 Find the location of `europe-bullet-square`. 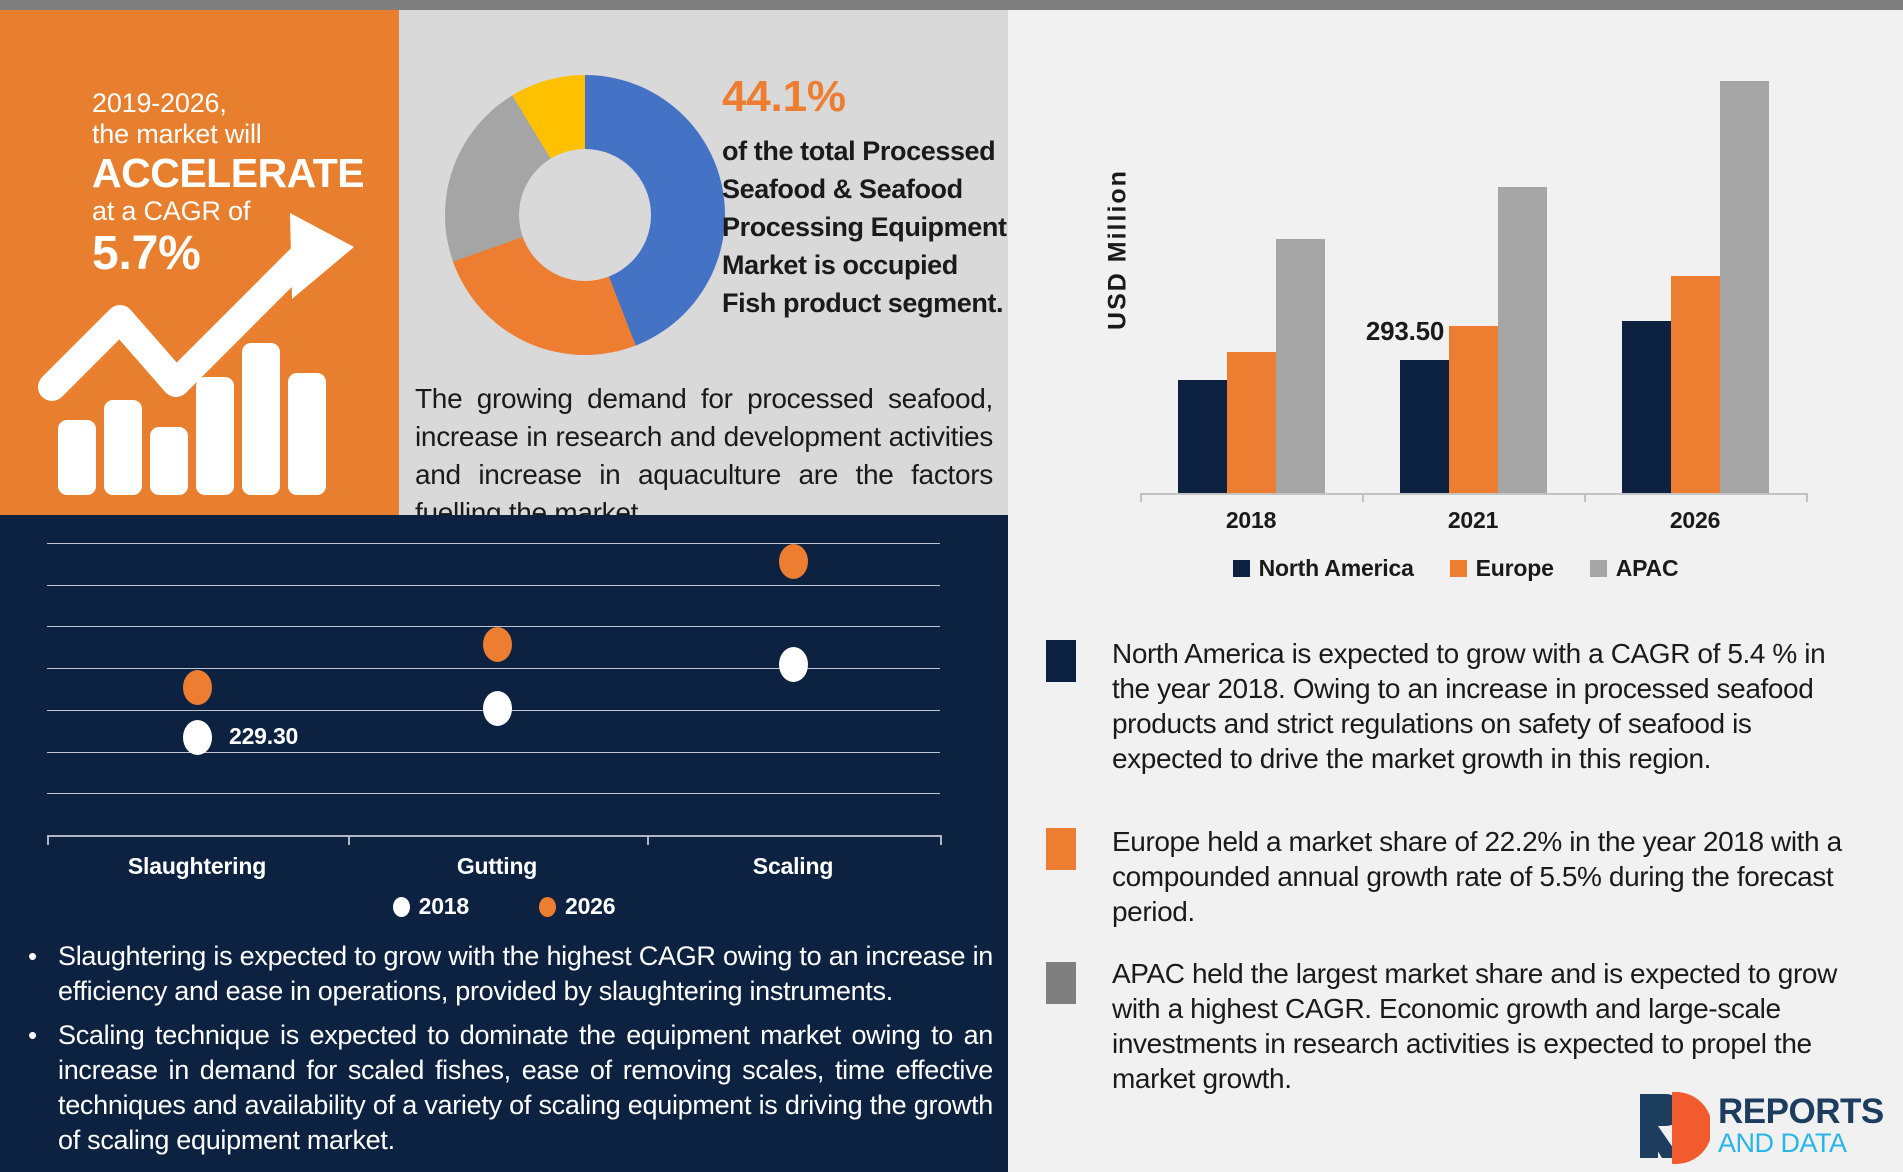

europe-bullet-square is located at coordinates (1061, 849).